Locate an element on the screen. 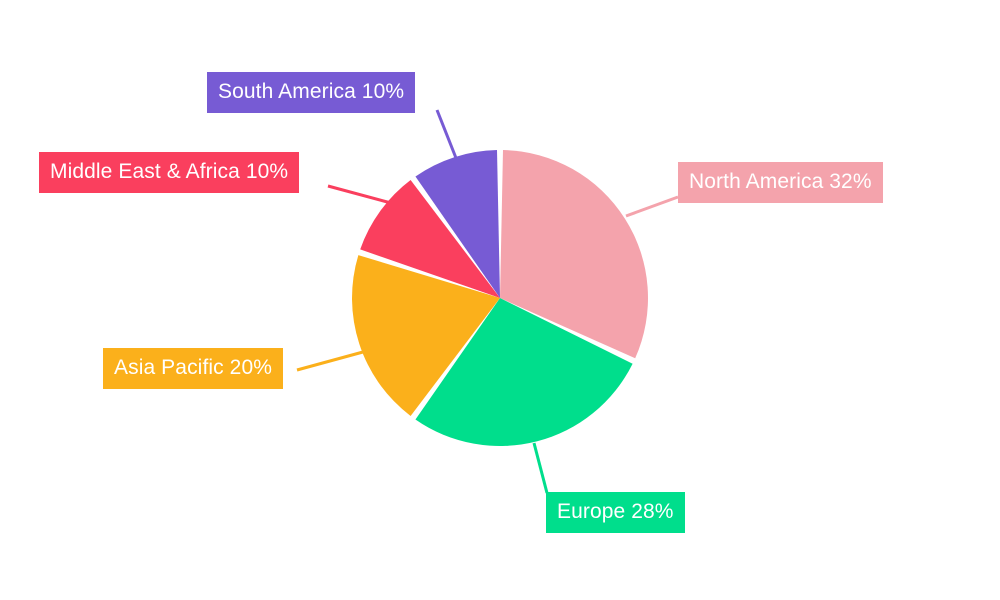  pie-slice-europe is located at coordinates (524, 372).